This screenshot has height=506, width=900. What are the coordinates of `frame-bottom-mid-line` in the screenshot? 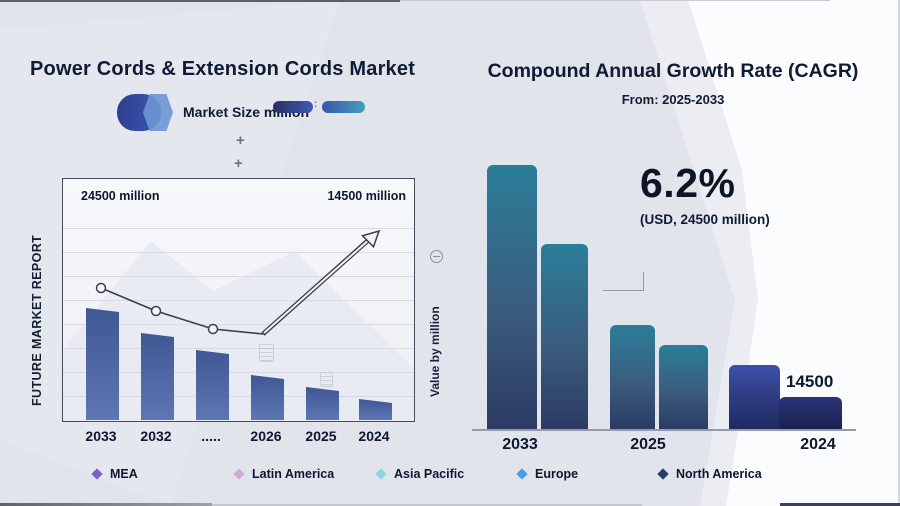 It's located at (427, 505).